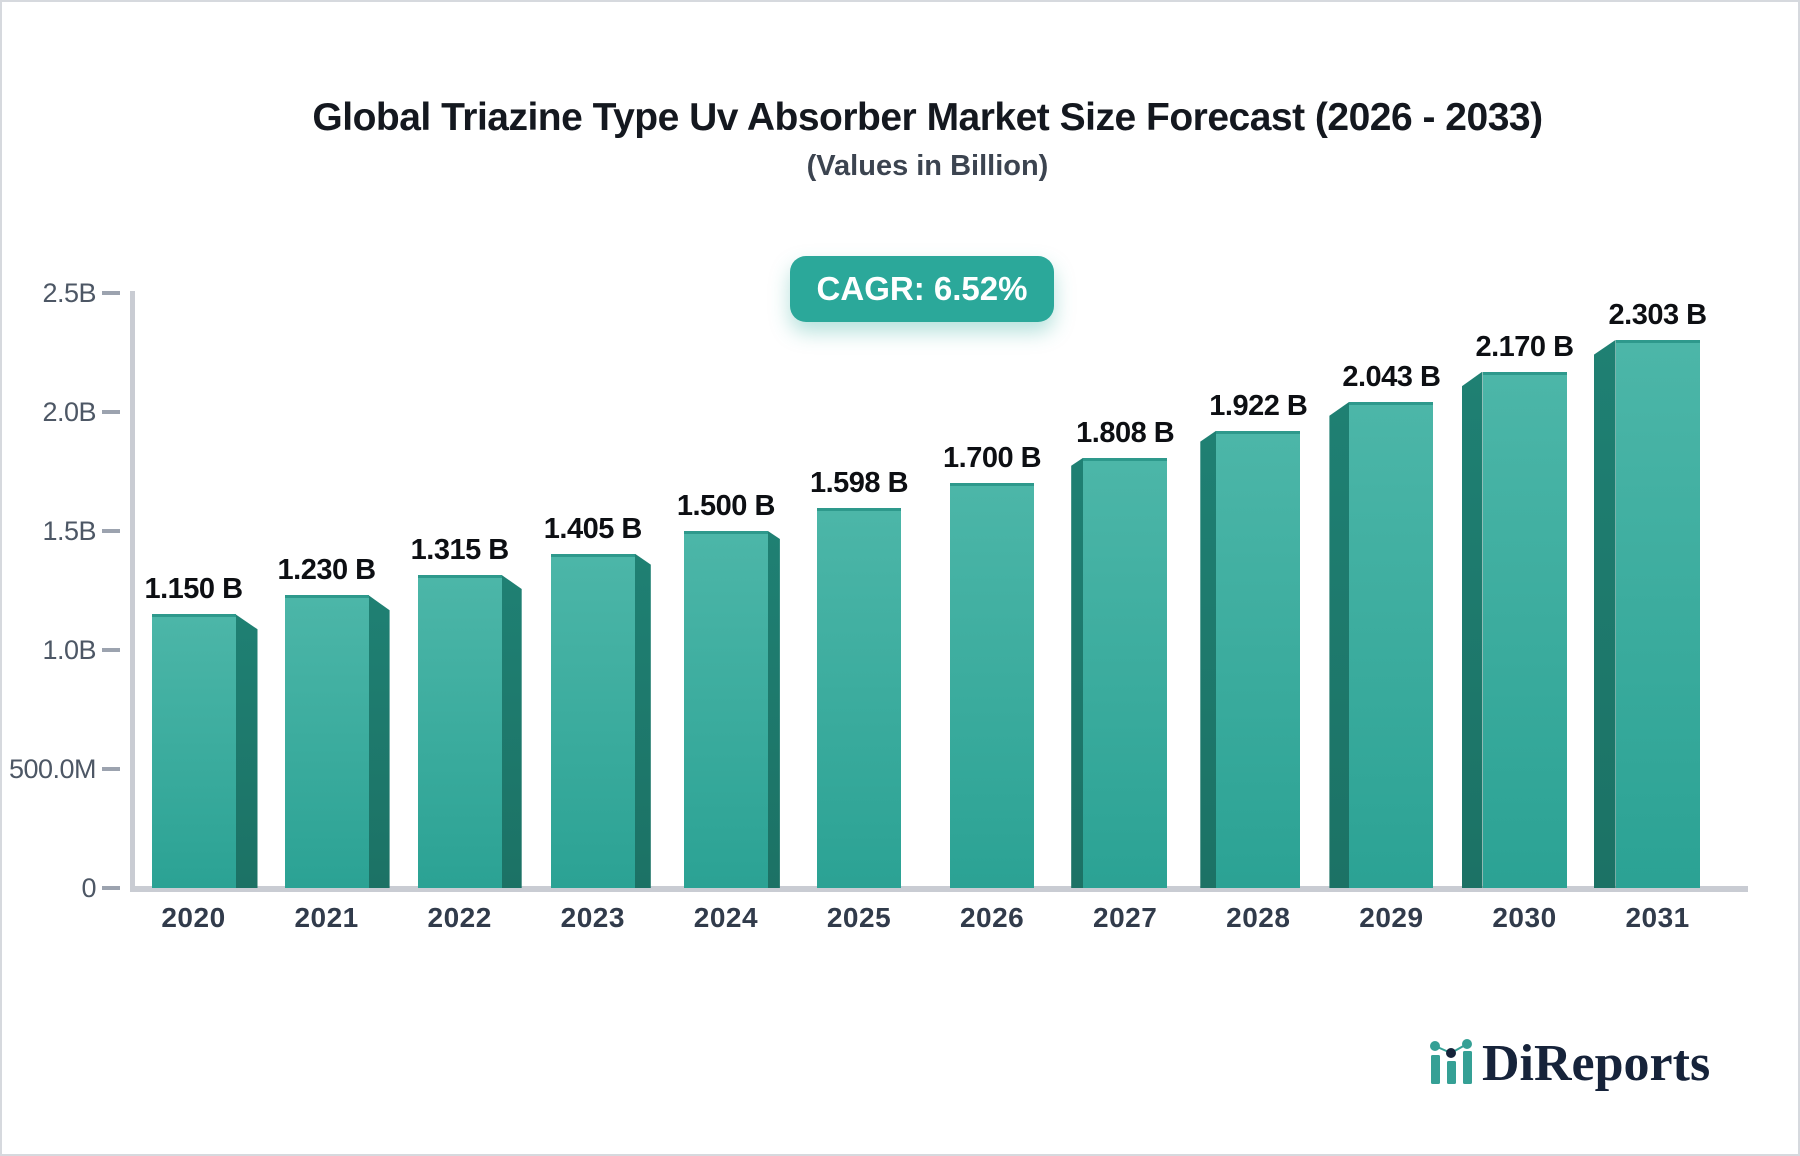 The width and height of the screenshot is (1800, 1156). Describe the element at coordinates (593, 528) in the screenshot. I see `bar-value-label: 1.405 B` at that location.